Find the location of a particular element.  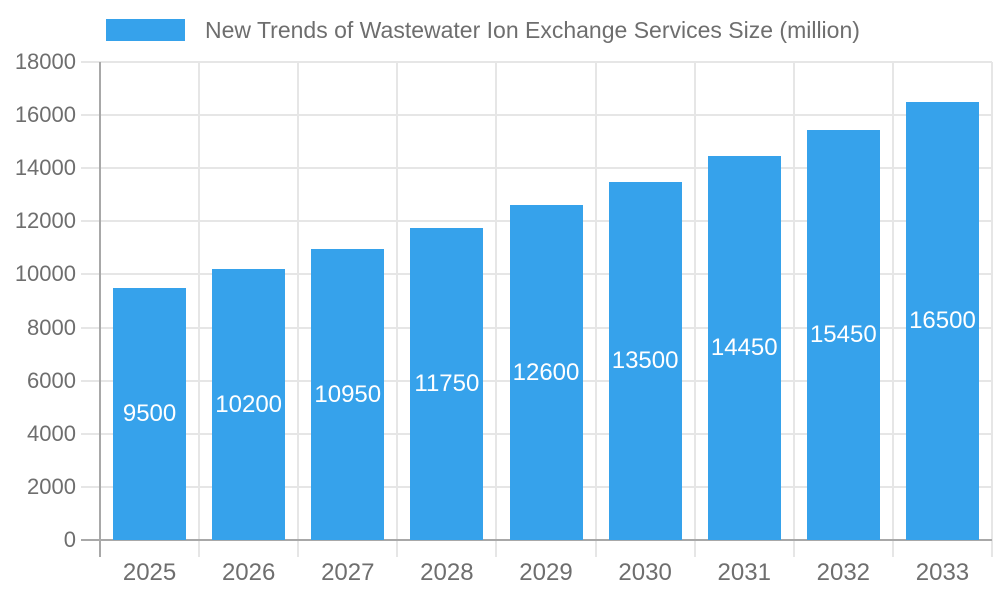

x-tick-label: 2028 is located at coordinates (447, 572).